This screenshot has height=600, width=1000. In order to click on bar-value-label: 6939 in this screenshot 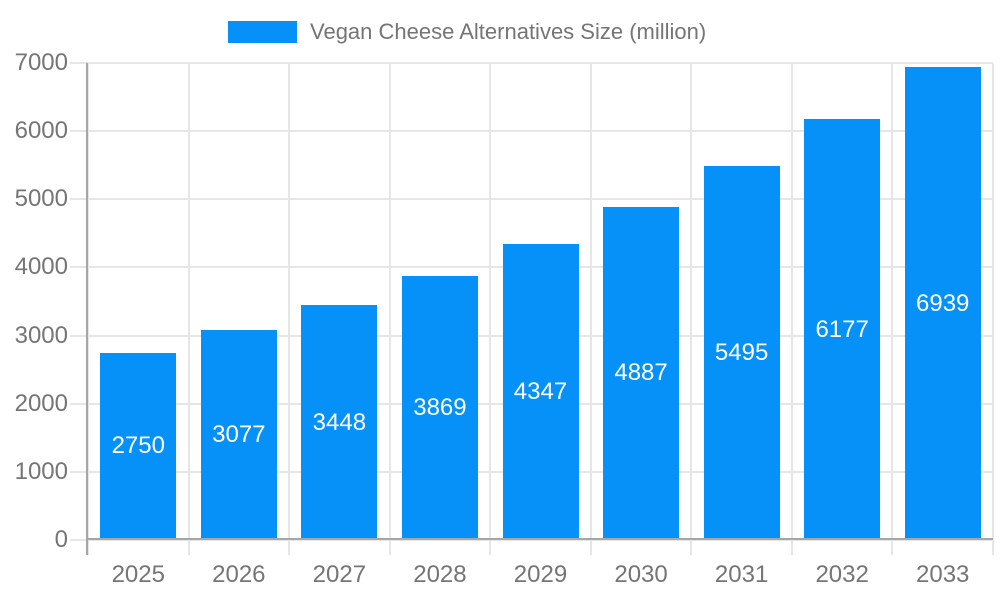, I will do `click(943, 303)`.